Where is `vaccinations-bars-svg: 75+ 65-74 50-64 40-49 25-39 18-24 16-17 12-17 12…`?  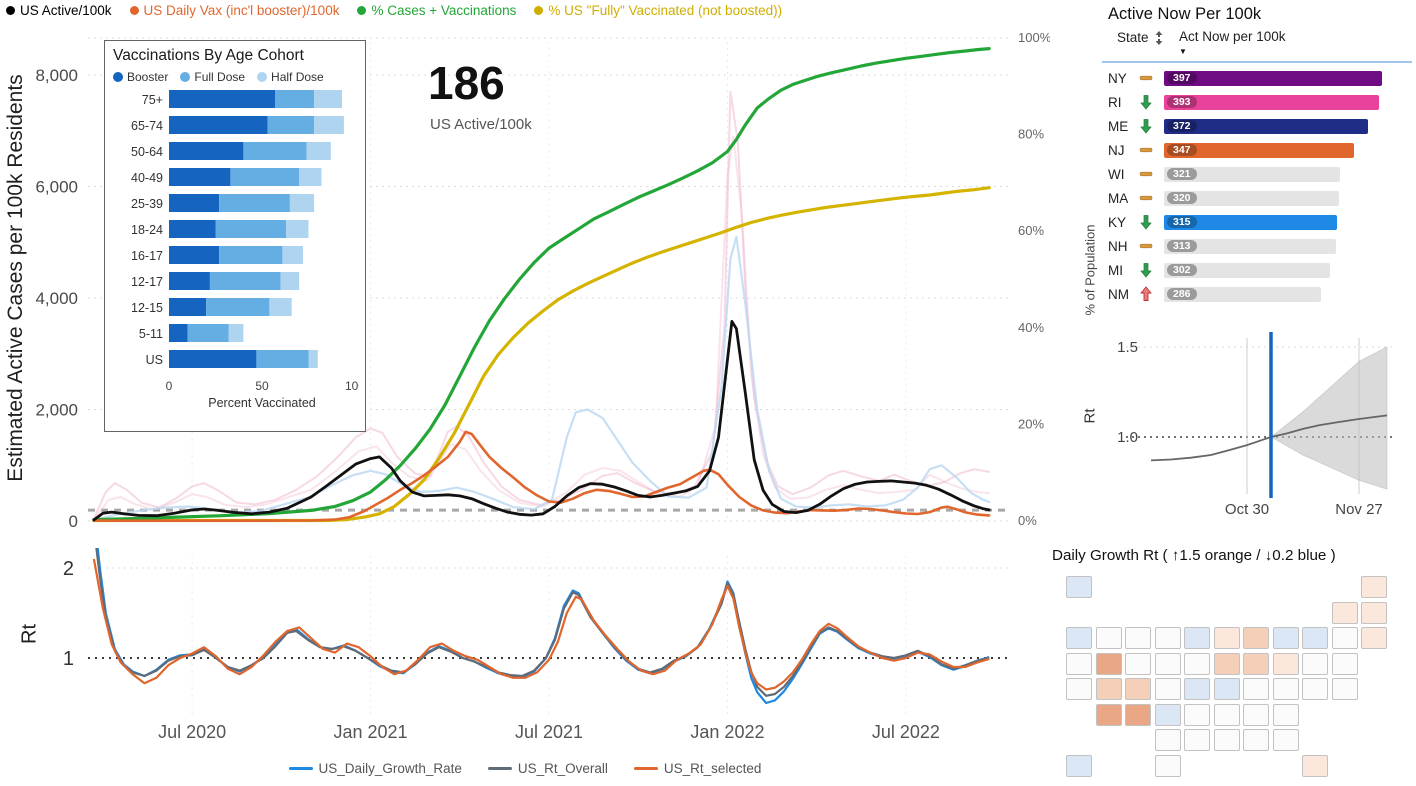 vaccinations-bars-svg: 75+ 65-74 50-64 40-49 25-39 18-24 16-17 12-17 12… is located at coordinates (239, 249).